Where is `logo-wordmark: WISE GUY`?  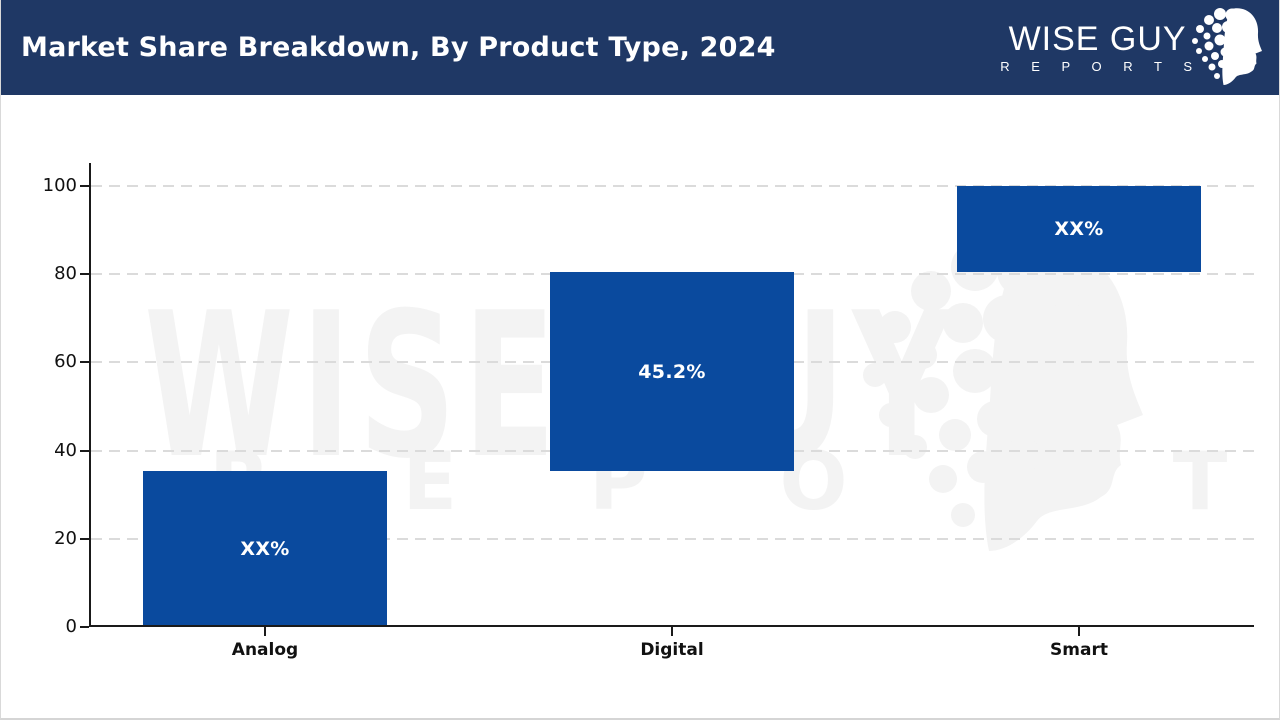 logo-wordmark: WISE GUY is located at coordinates (1097, 38).